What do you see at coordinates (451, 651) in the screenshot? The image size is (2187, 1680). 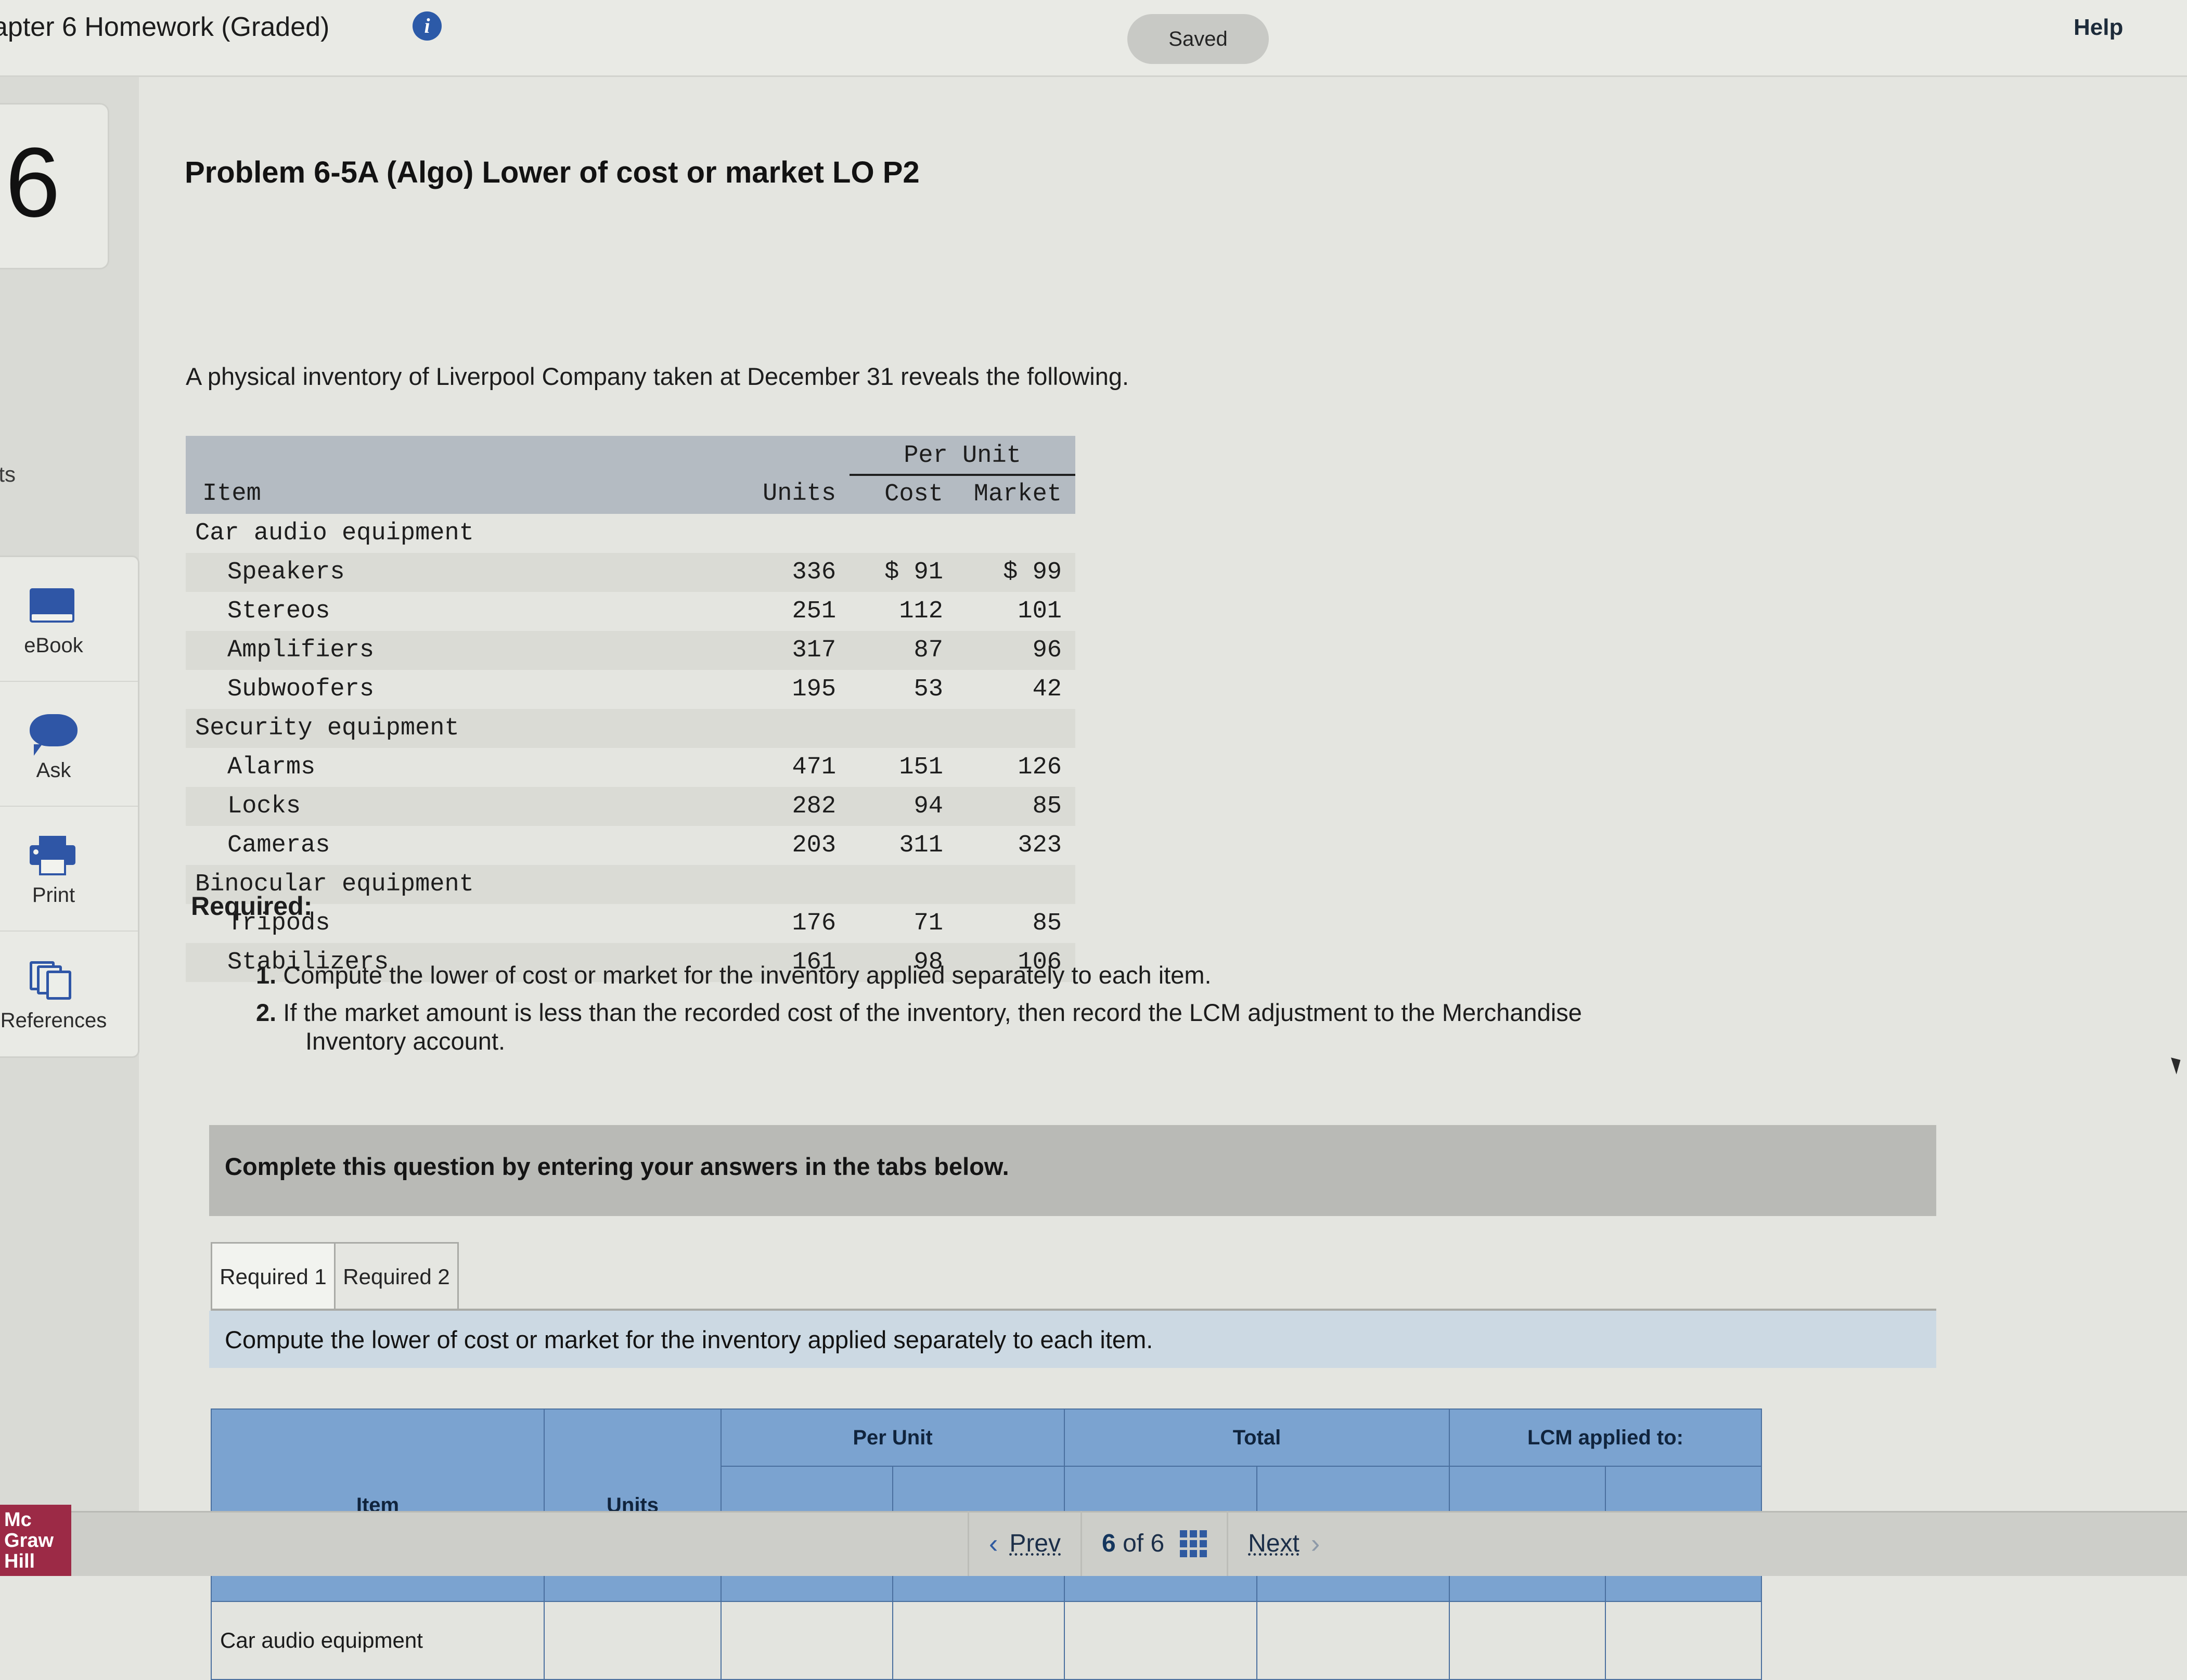 I see `item-label: Amplifiers` at bounding box center [451, 651].